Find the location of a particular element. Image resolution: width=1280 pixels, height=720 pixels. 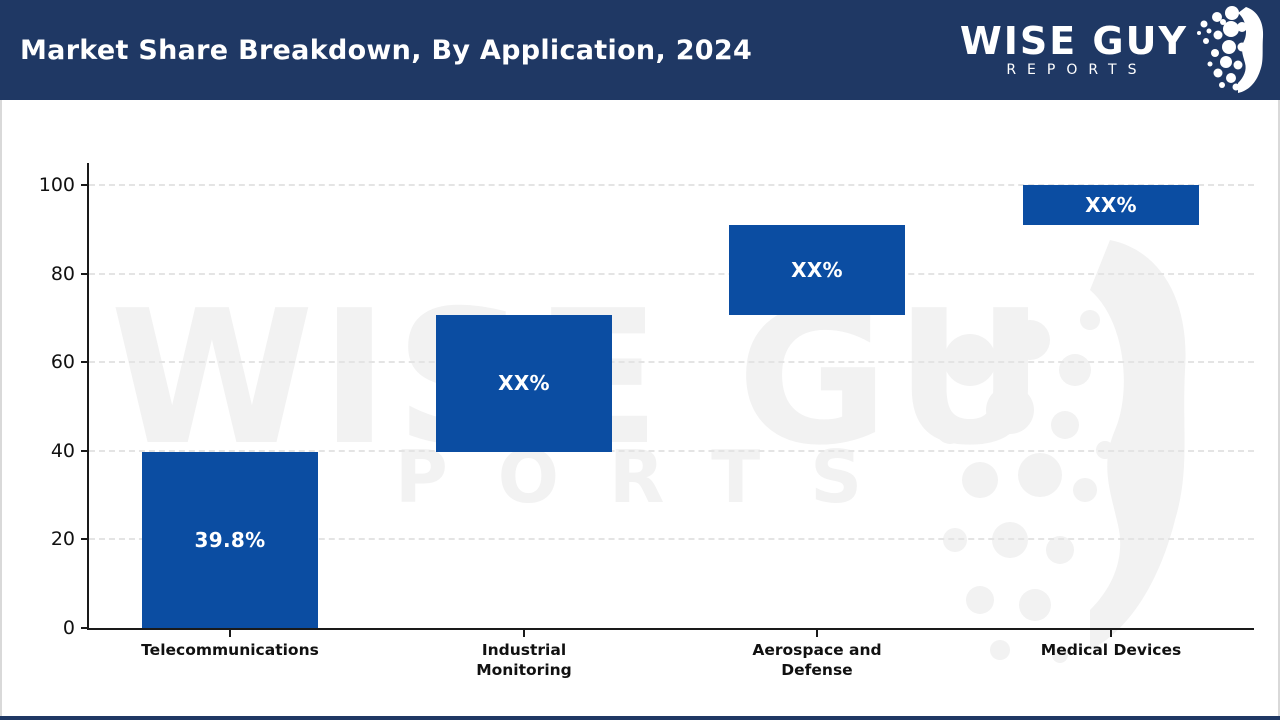

x-axis-line is located at coordinates (670, 629).